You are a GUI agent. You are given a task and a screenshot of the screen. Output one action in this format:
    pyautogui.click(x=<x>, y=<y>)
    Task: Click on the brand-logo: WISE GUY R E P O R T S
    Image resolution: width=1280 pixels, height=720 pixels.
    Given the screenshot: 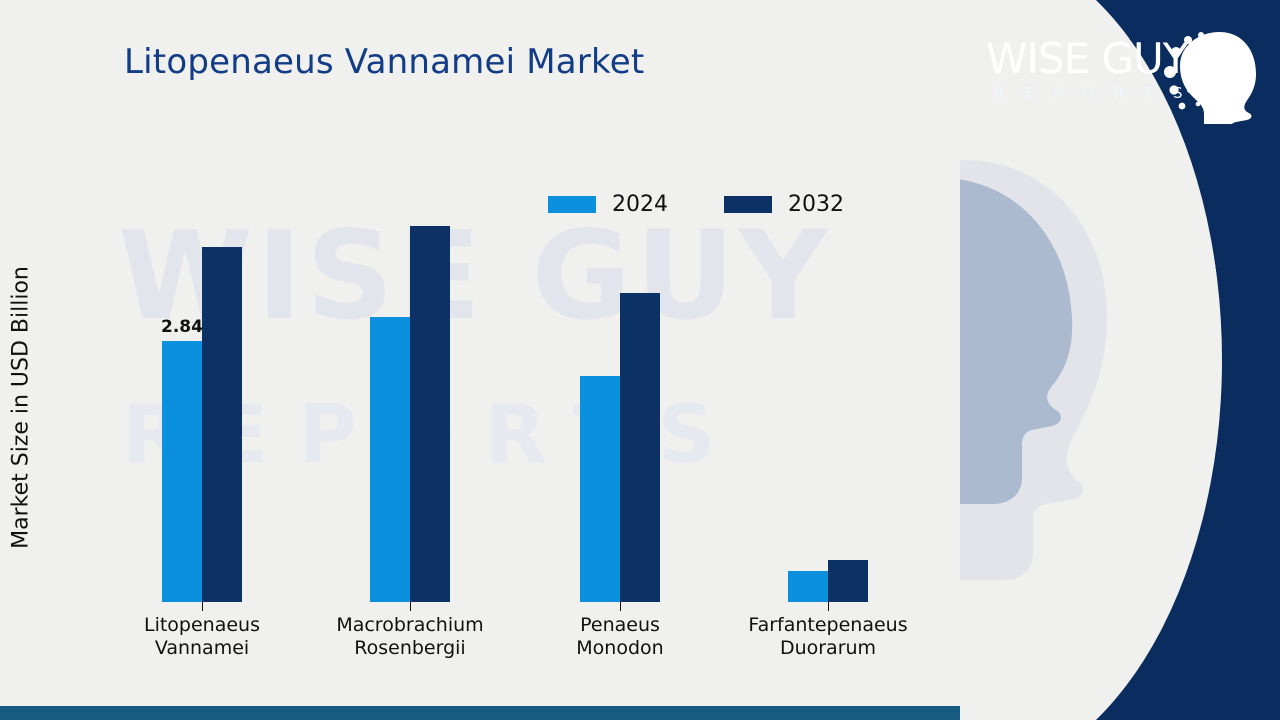 What is the action you would take?
    pyautogui.click(x=1121, y=76)
    